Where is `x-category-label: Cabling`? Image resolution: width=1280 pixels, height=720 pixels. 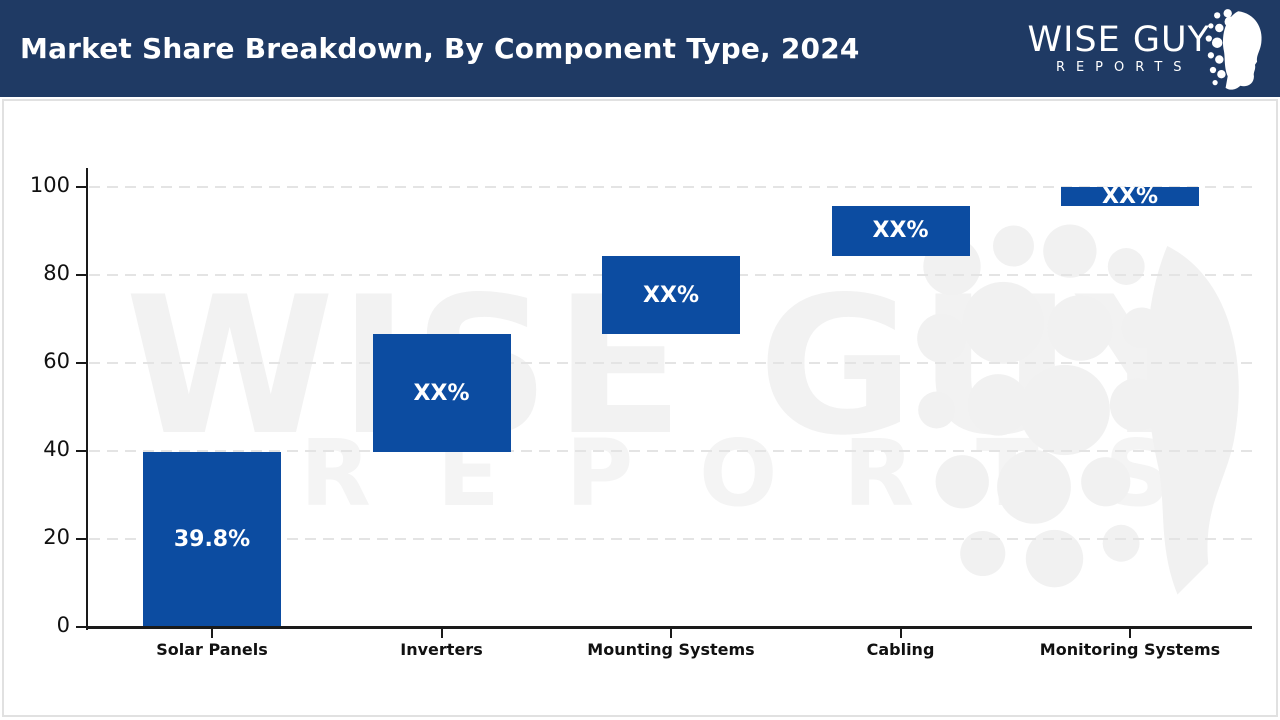
x-category-label: Cabling is located at coordinates (900, 649).